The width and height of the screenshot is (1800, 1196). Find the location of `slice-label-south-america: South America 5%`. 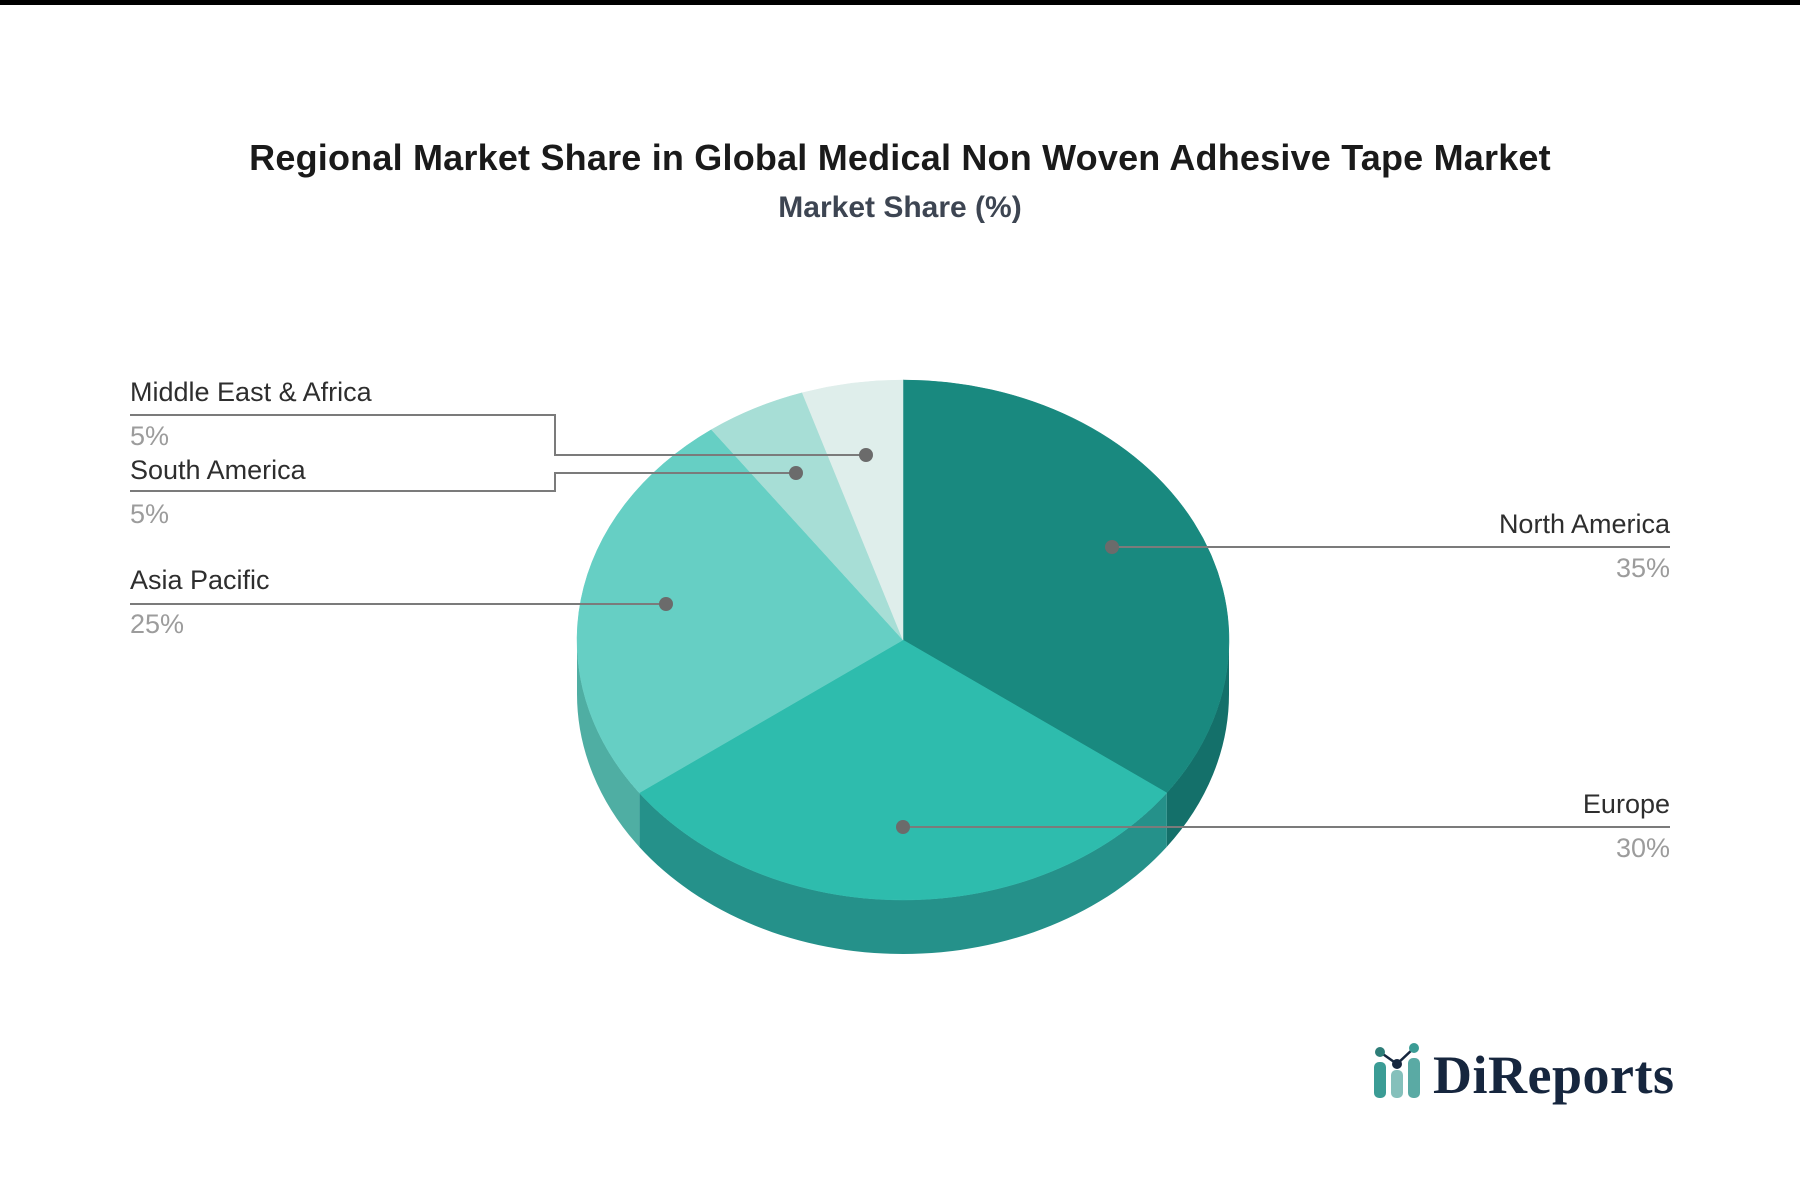

slice-label-south-america: South America 5% is located at coordinates (218, 492).